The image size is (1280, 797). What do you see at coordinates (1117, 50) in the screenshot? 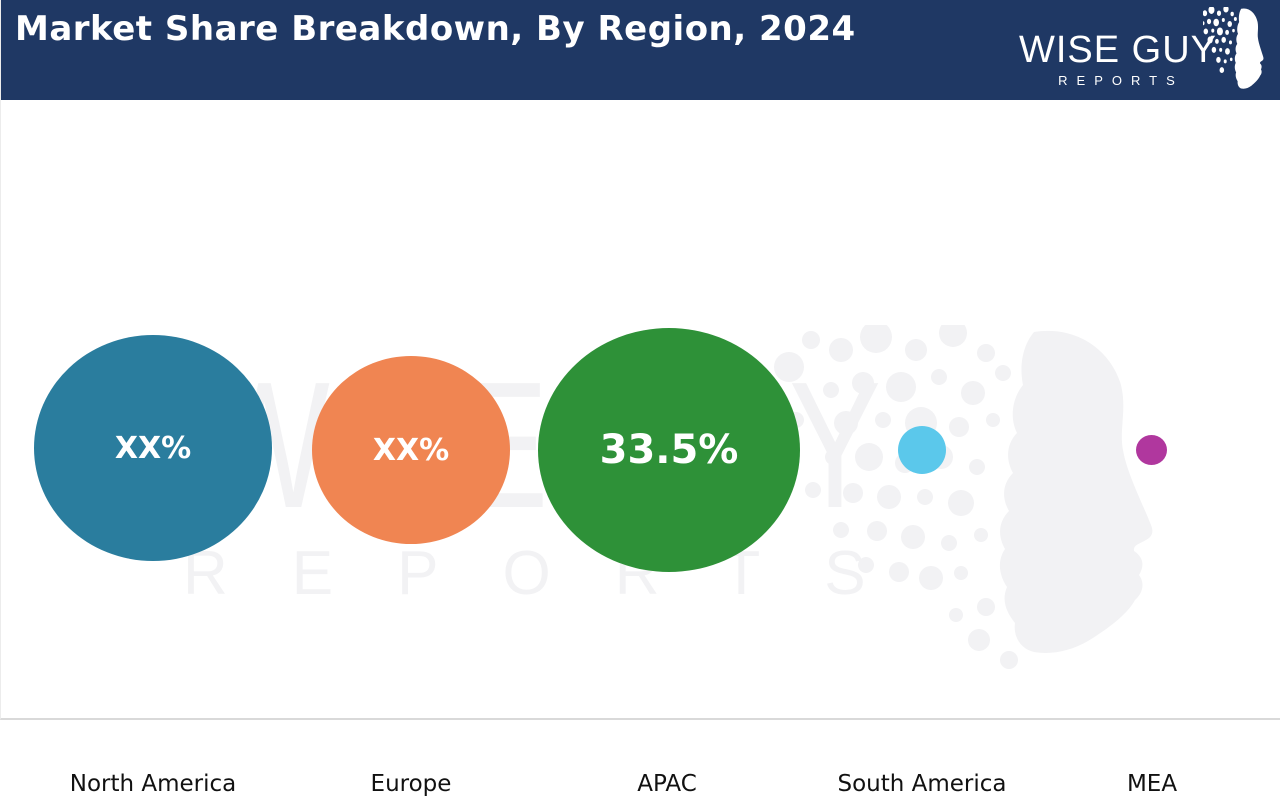
I see `brand-name: WISE GUY` at bounding box center [1117, 50].